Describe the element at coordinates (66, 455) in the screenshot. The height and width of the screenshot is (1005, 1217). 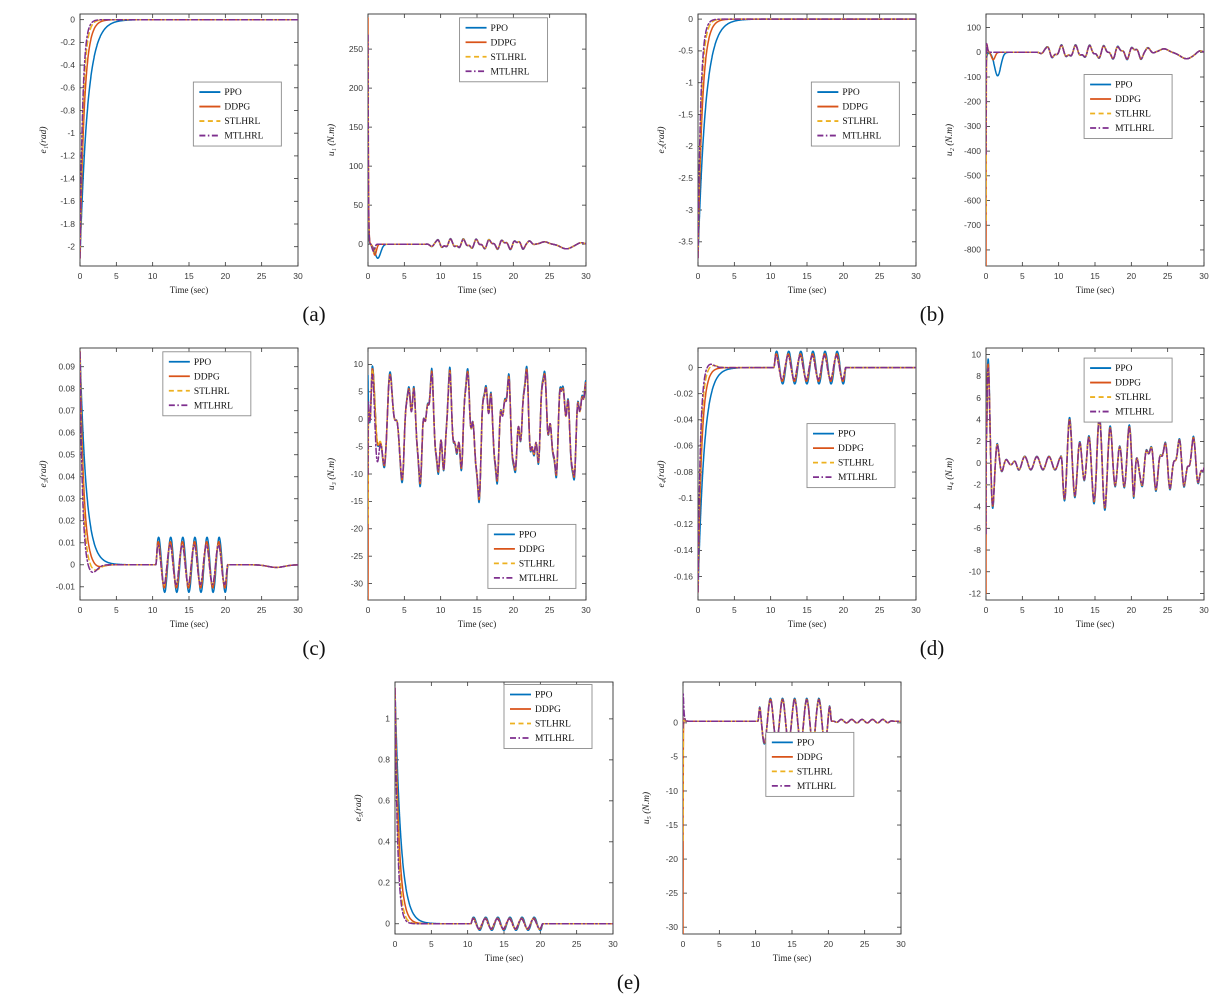
I see `y-tick-label: 0.05` at that location.